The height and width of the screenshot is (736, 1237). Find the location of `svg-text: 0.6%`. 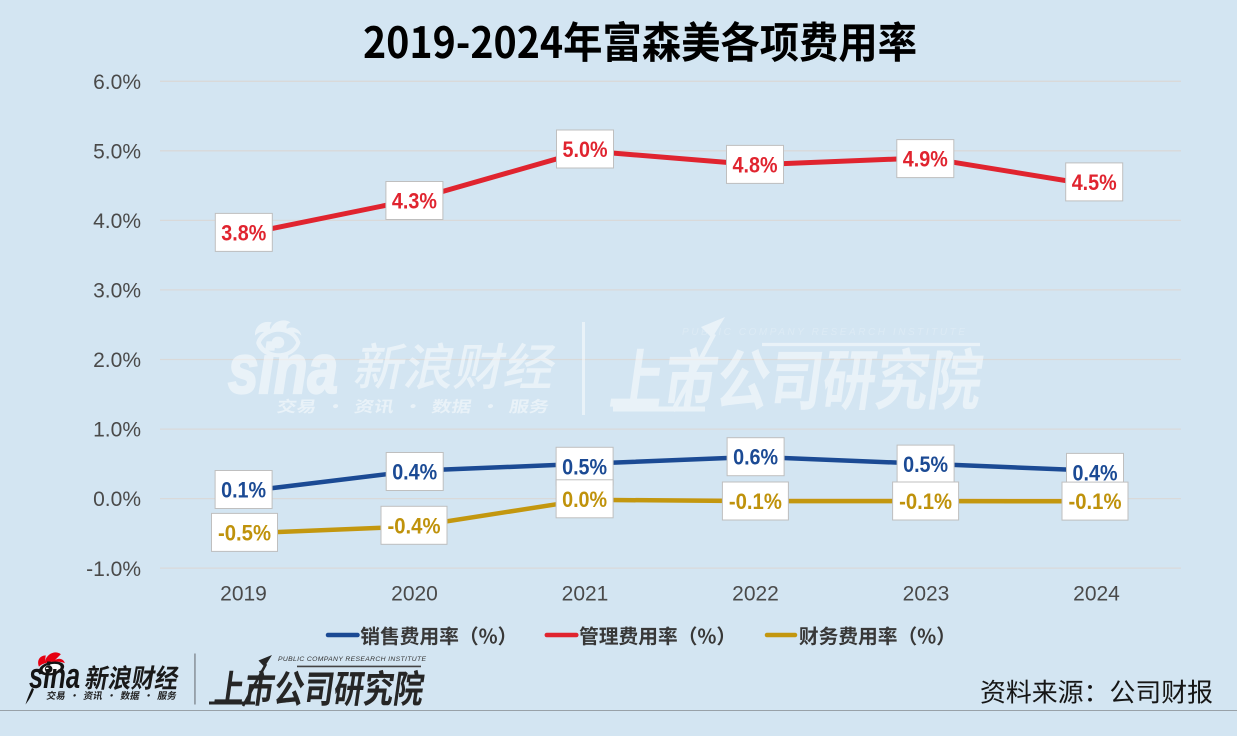

svg-text: 0.6% is located at coordinates (755, 457).